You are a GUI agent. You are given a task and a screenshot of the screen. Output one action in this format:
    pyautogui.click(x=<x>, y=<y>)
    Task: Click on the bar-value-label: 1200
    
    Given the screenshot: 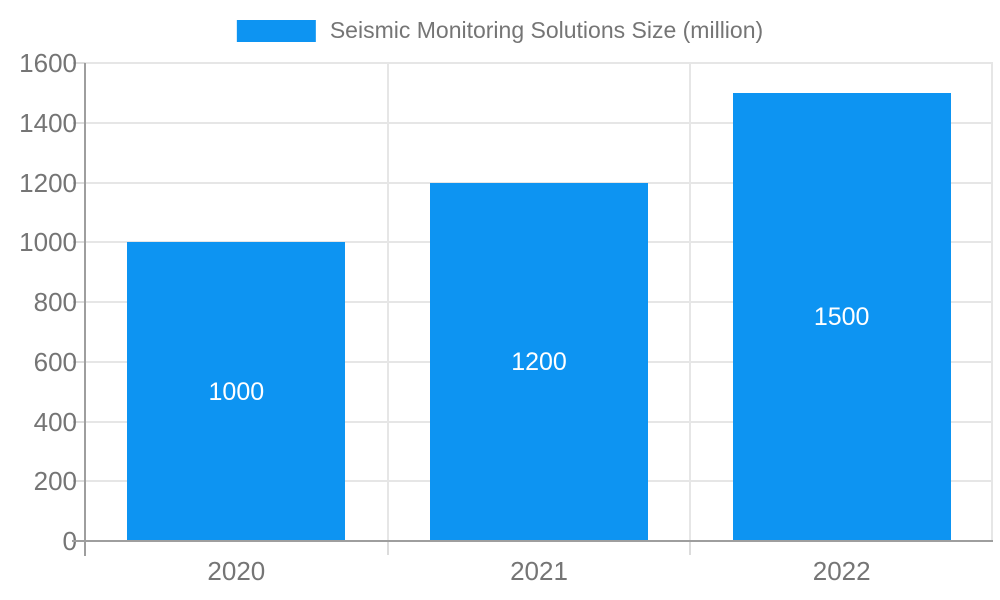 What is the action you would take?
    pyautogui.click(x=539, y=361)
    